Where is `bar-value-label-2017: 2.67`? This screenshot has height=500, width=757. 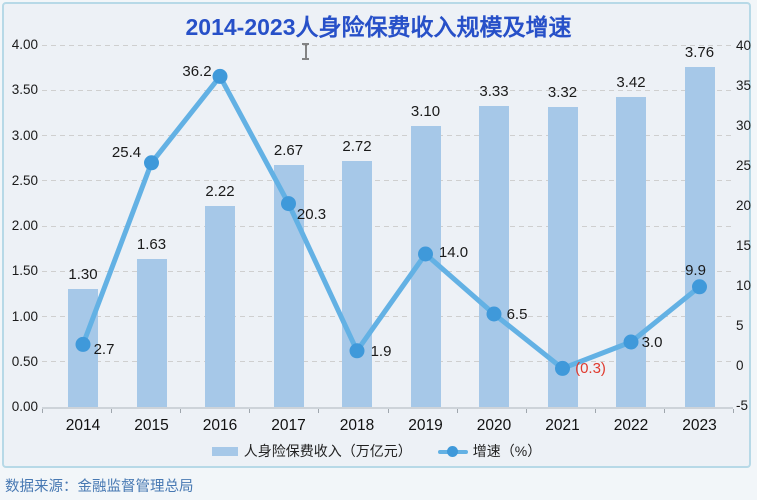 bar-value-label-2017: 2.67 is located at coordinates (288, 151).